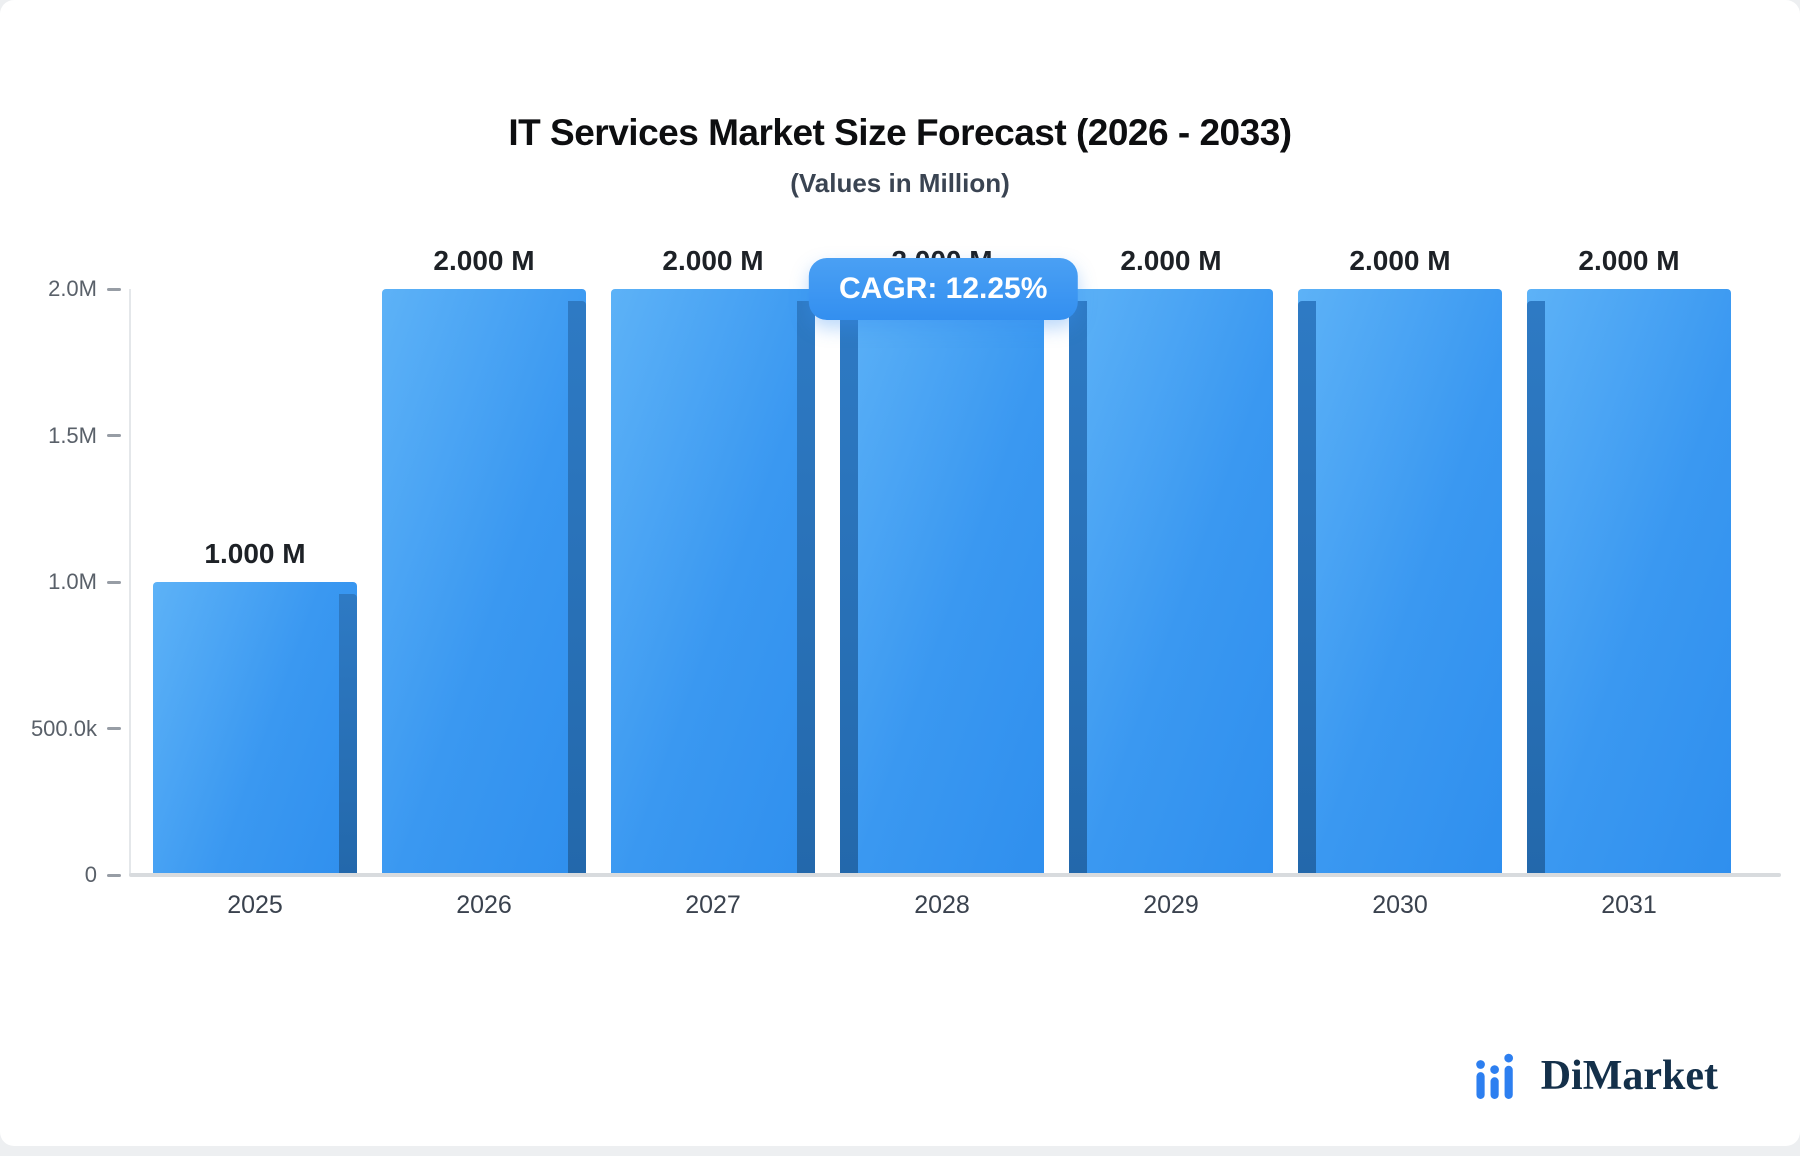  What do you see at coordinates (713, 905) in the screenshot?
I see `x-axis-label: 2027` at bounding box center [713, 905].